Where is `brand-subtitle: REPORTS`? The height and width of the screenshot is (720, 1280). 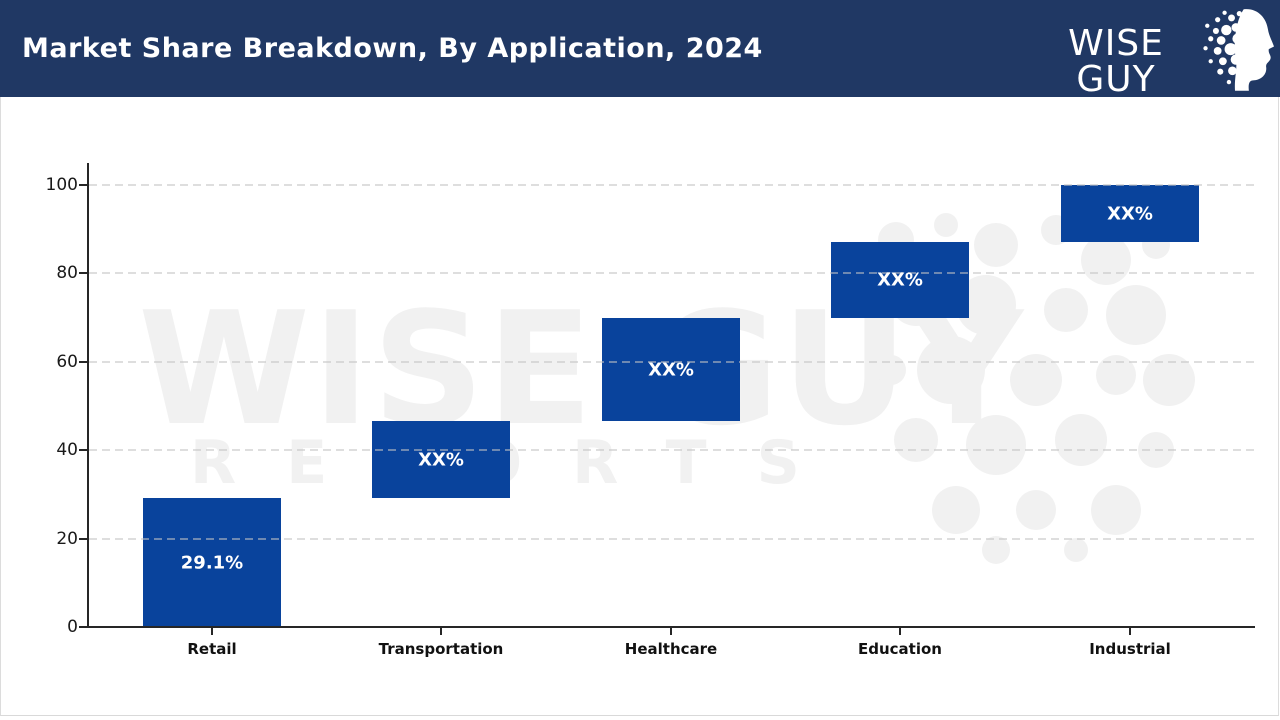
brand-subtitle: REPORTS is located at coordinates (1117, 107).